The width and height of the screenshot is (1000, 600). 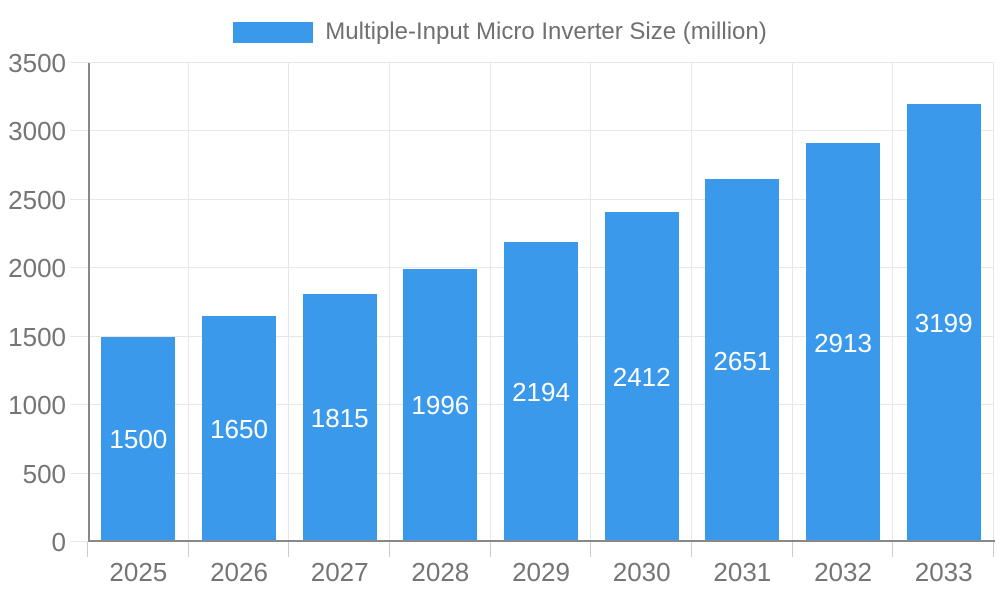 I want to click on x-axis-tick-label: 2027, so click(x=339, y=572).